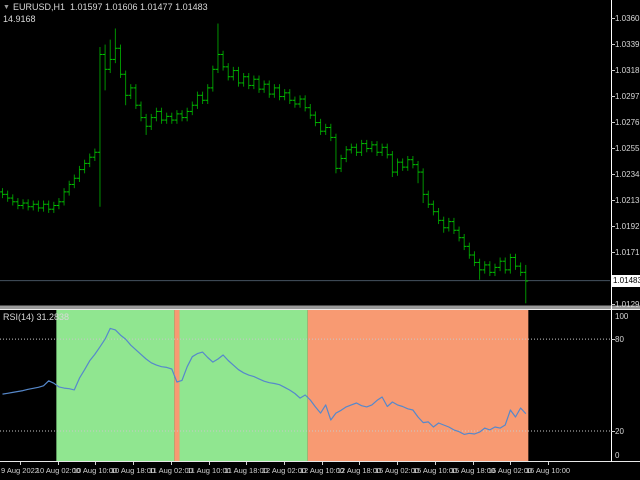  Describe the element at coordinates (95, 470) in the screenshot. I see `time-axis-label: 10 Aug 10:00` at that location.